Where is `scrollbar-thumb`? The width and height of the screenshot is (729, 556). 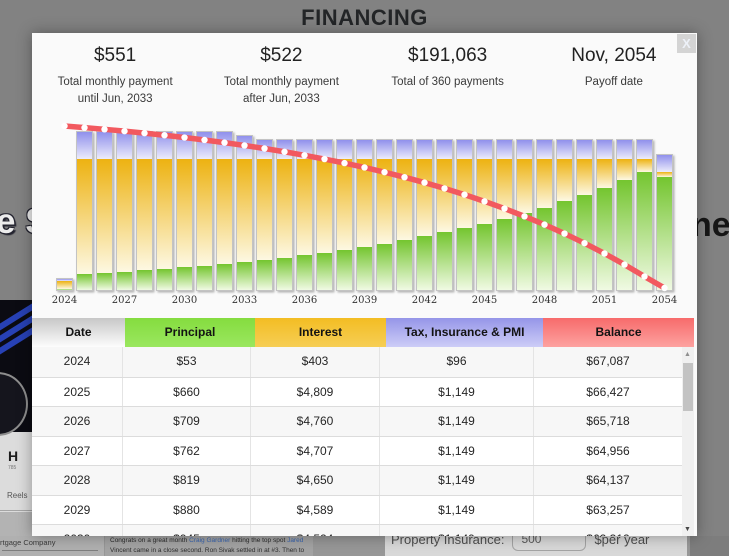
scrollbar-thumb is located at coordinates (688, 387).